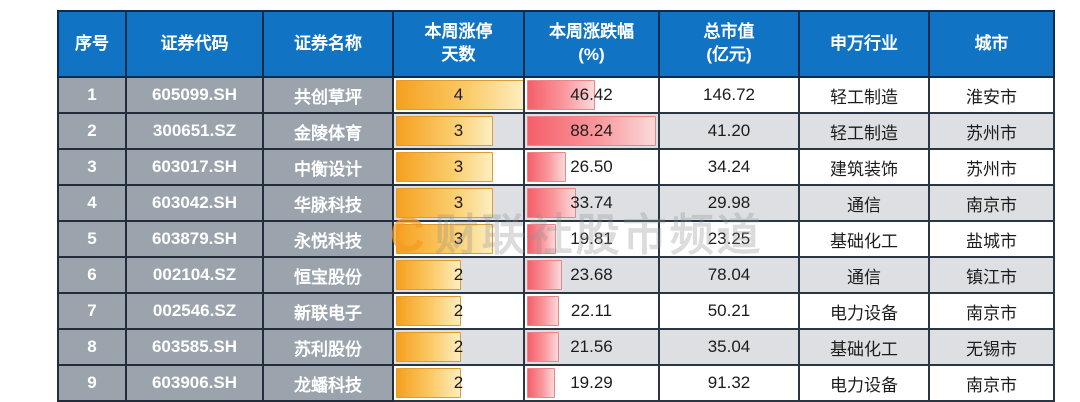 The width and height of the screenshot is (1080, 402). What do you see at coordinates (729, 203) in the screenshot?
I see `cell-market-cap: 29.98` at bounding box center [729, 203].